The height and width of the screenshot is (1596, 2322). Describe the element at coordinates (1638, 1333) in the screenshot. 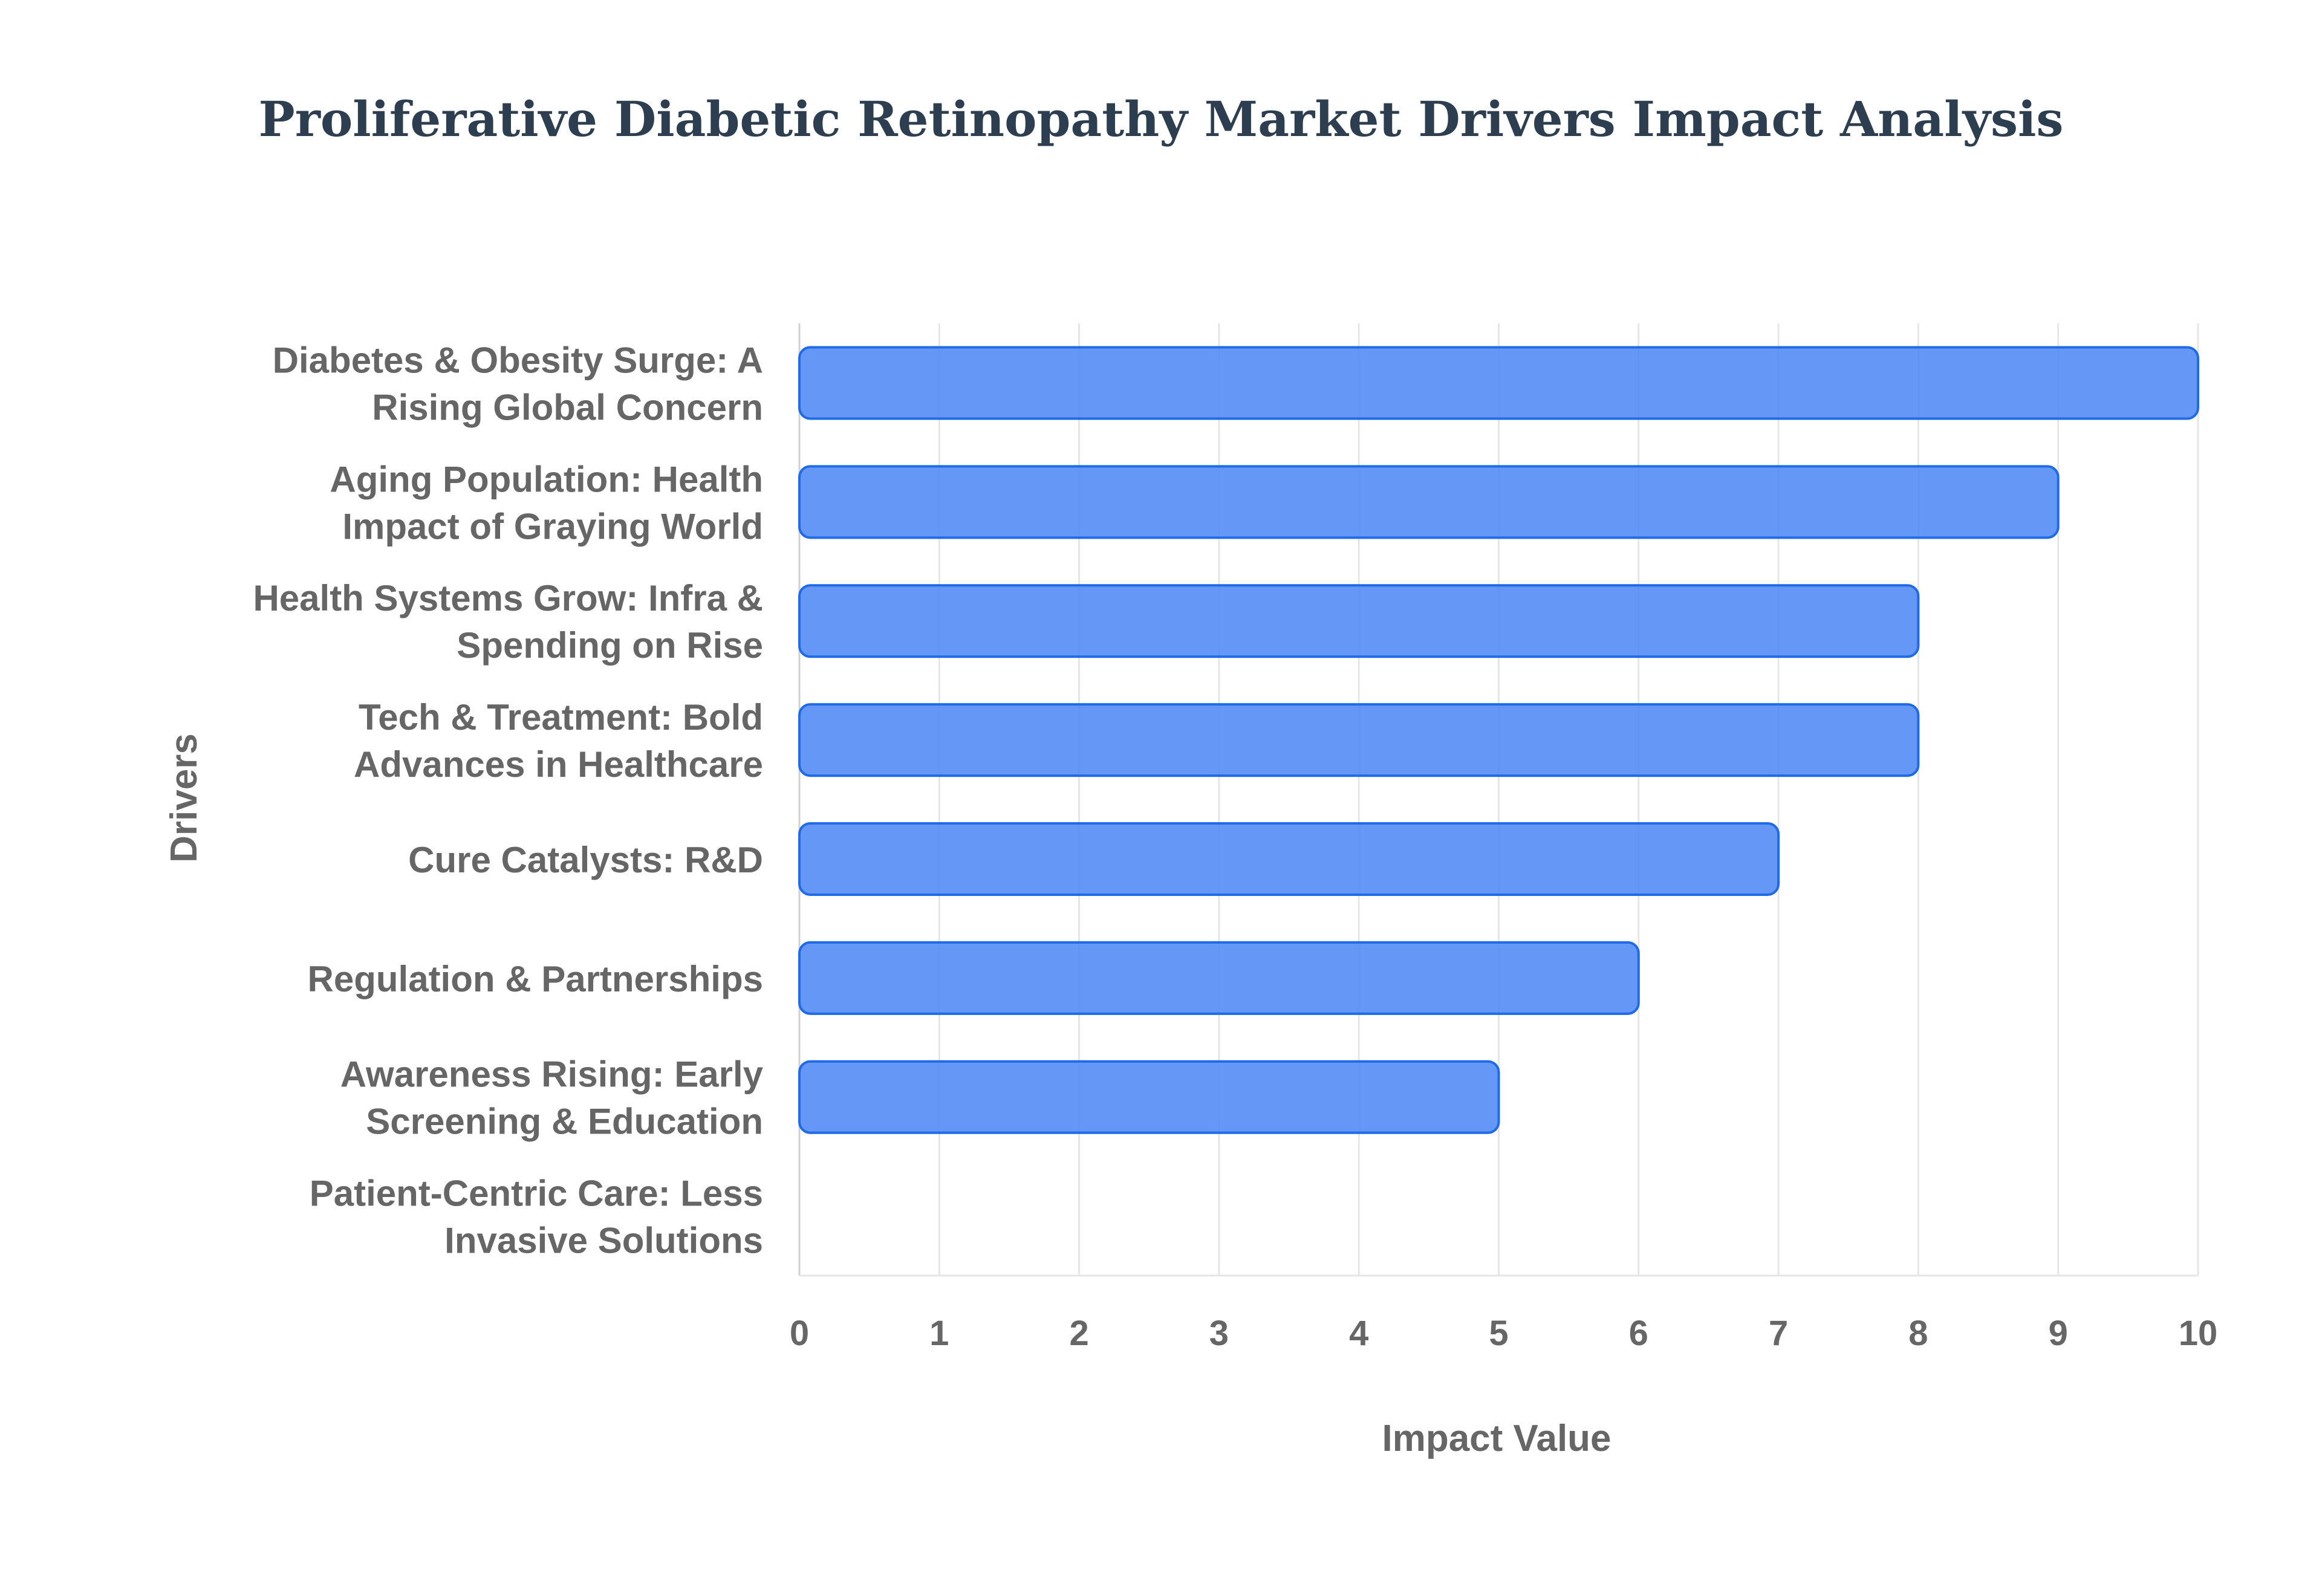

I see `x-tick-label: 6` at that location.